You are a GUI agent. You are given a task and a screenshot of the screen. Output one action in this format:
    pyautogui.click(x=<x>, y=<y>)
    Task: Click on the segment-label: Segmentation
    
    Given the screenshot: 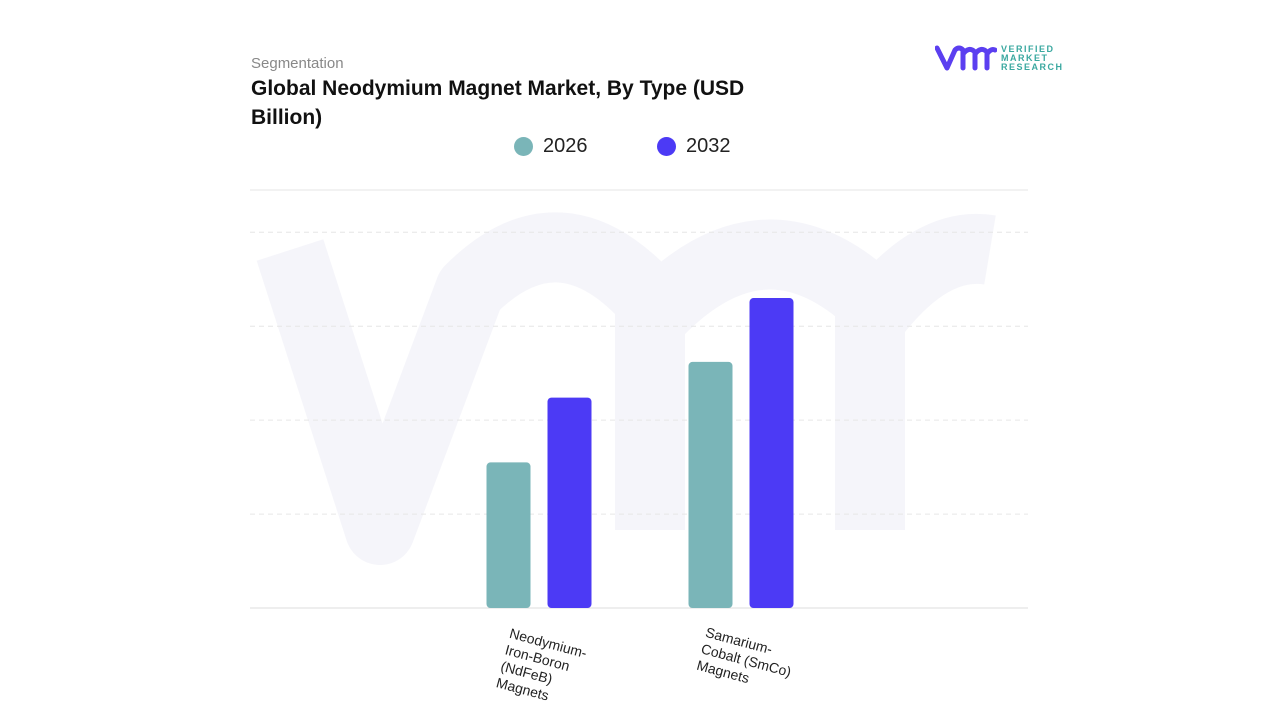 What is the action you would take?
    pyautogui.click(x=297, y=63)
    